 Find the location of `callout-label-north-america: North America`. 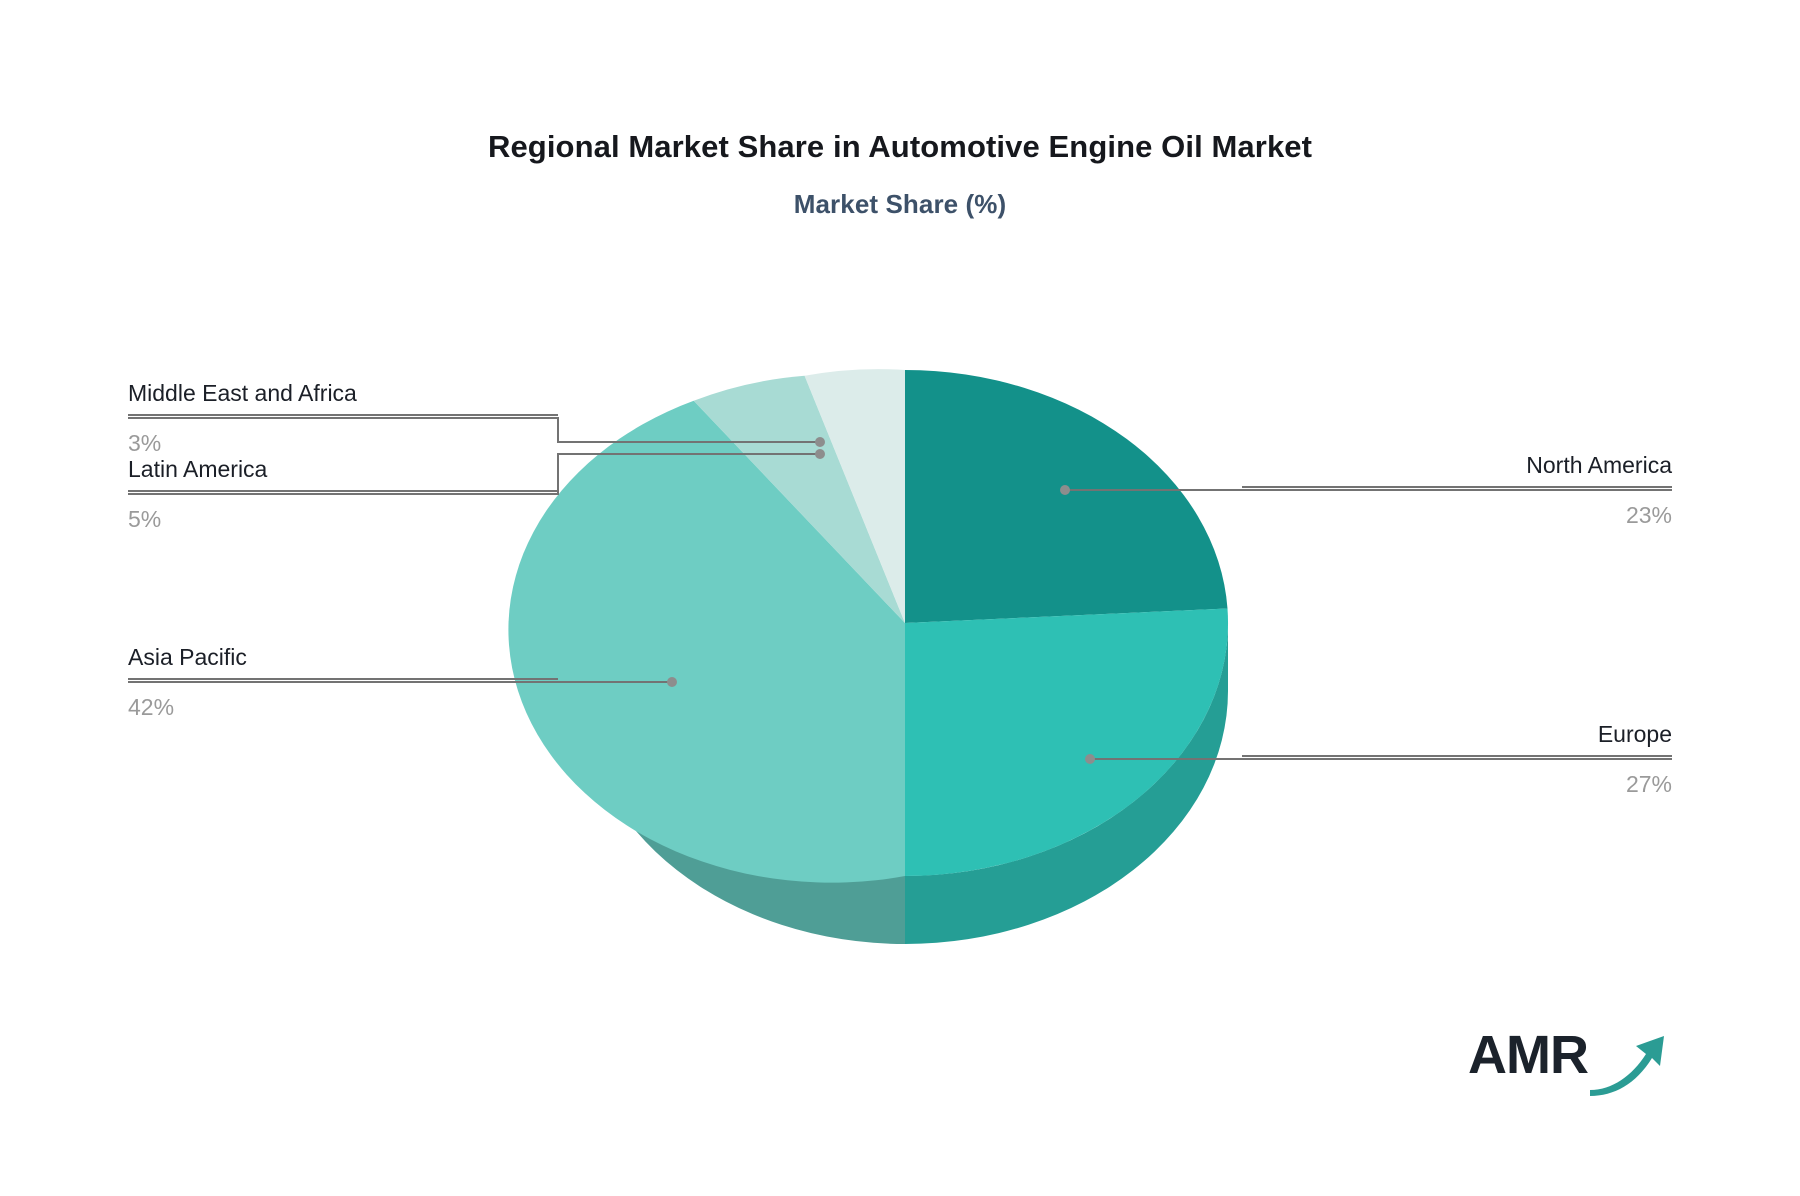

callout-label-north-america: North America is located at coordinates (1457, 469).